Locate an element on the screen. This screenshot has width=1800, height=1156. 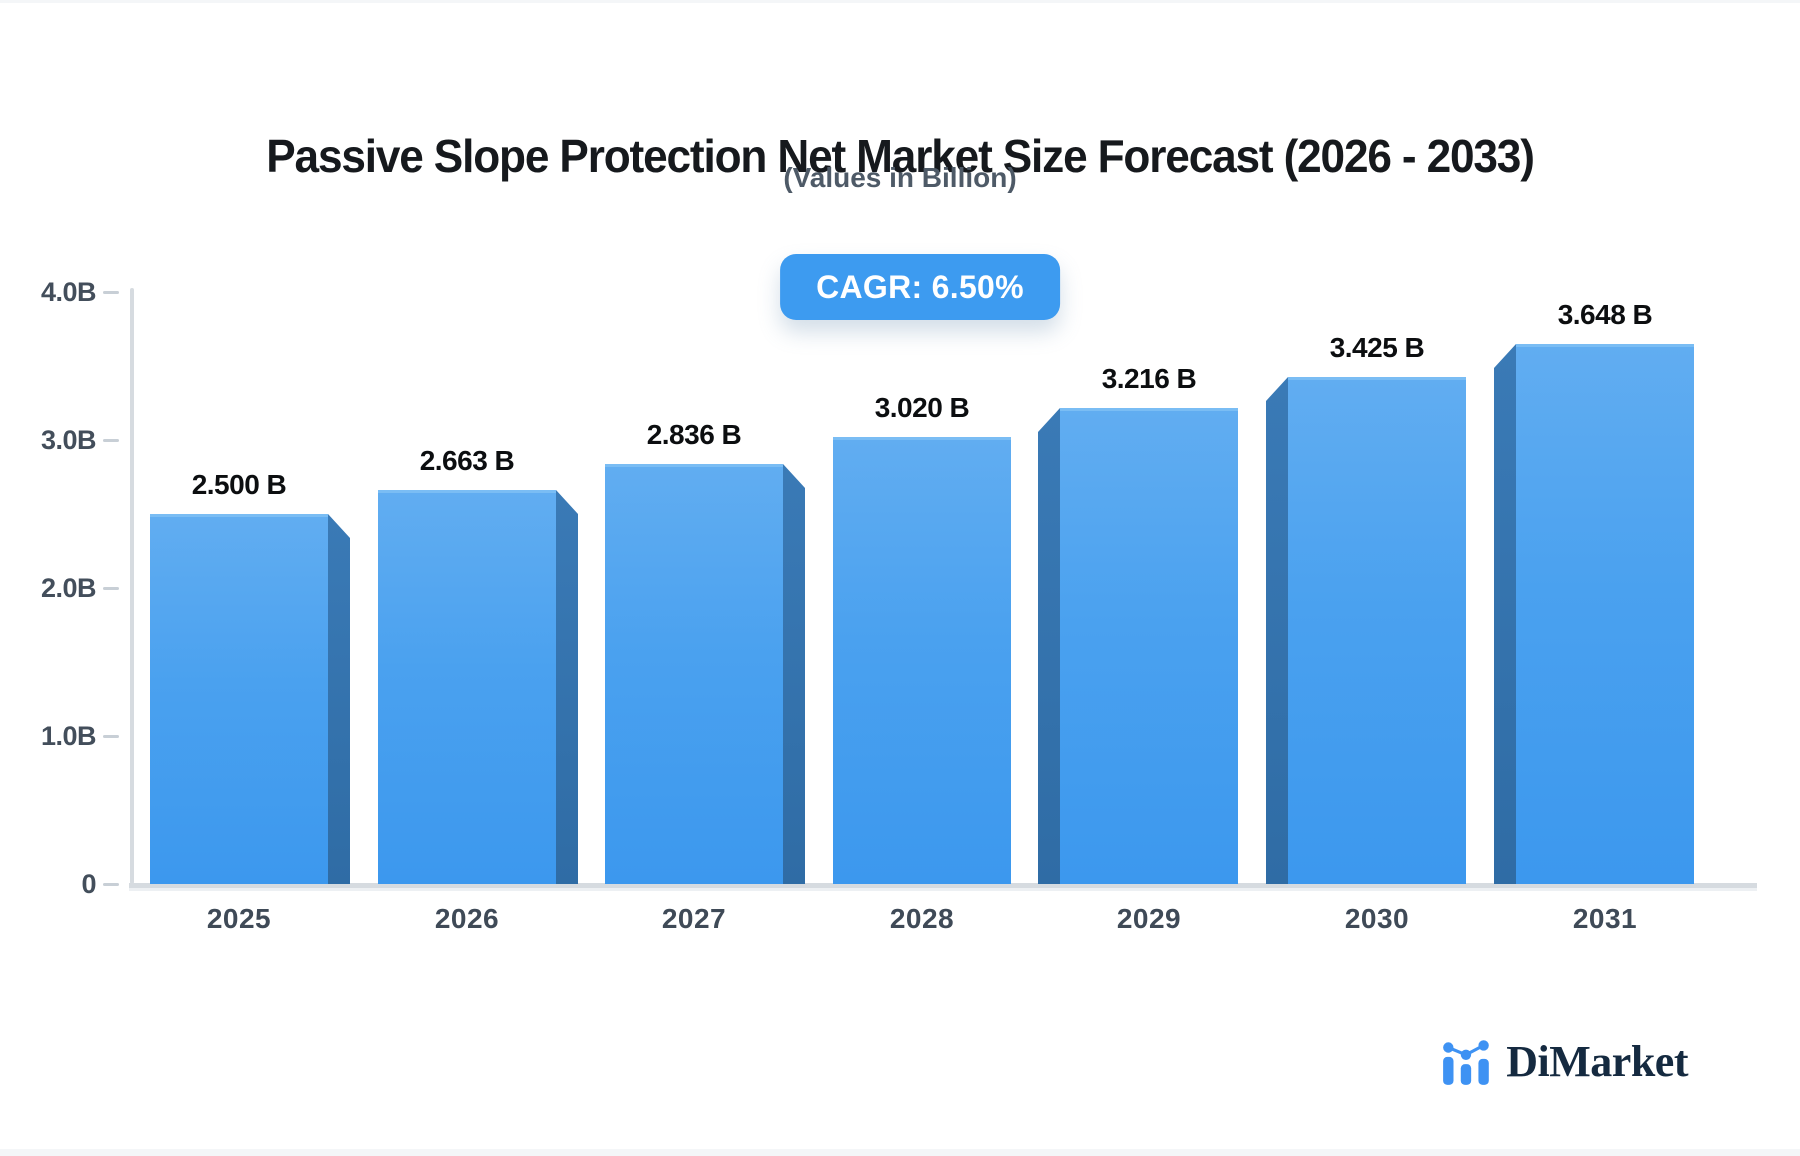
x-axis-line is located at coordinates (943, 887).